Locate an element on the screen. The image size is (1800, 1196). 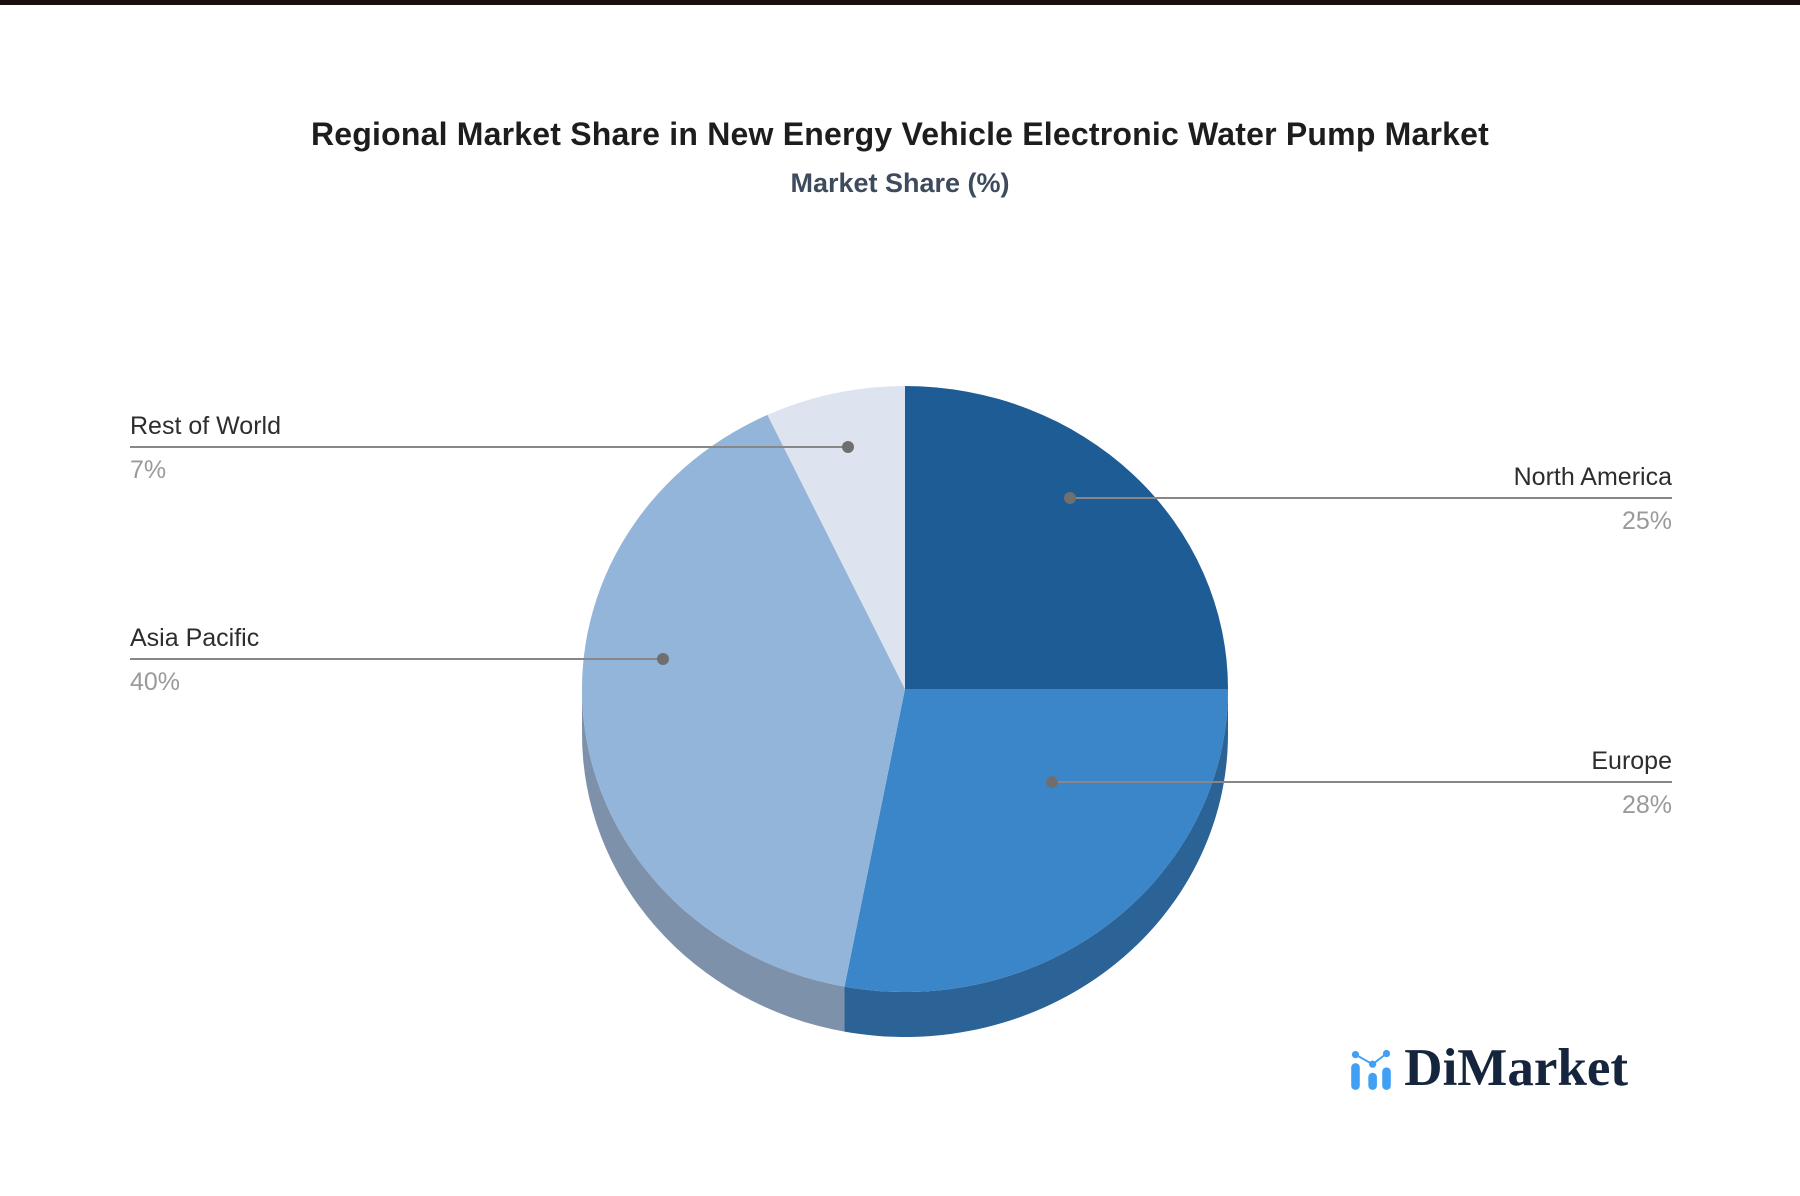
bar-line-chart-icon is located at coordinates (1371, 1069).